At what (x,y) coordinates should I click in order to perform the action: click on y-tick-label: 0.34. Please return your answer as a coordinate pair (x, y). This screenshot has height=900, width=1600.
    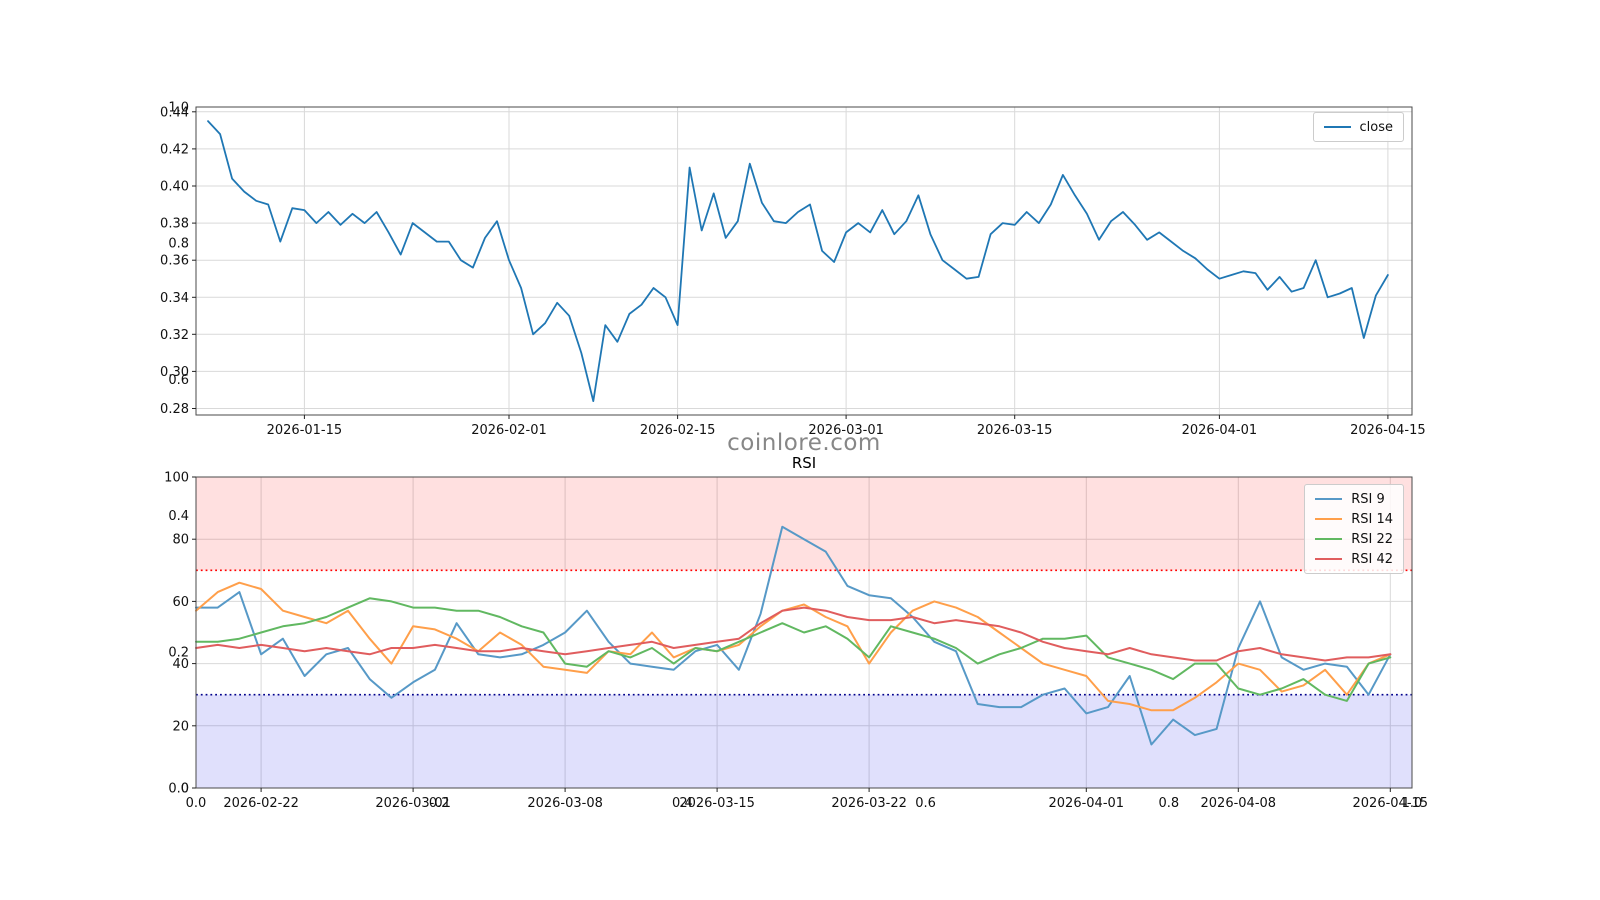
    Looking at the image, I should click on (174, 298).